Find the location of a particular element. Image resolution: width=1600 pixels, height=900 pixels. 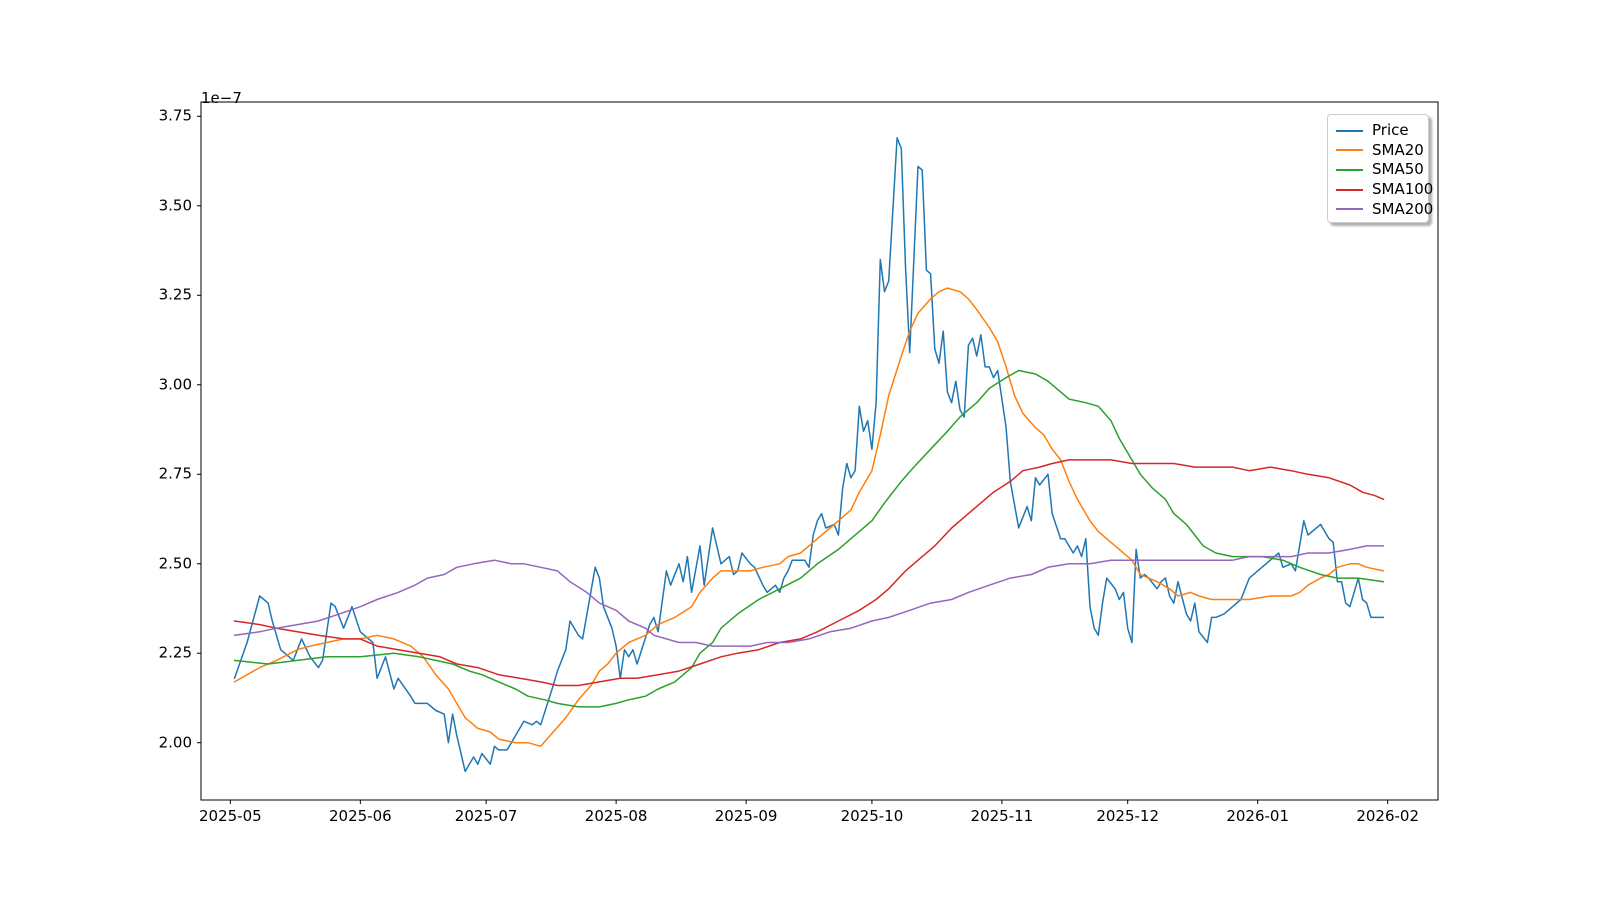

y-tick-label: 3.50 is located at coordinates (175, 205).